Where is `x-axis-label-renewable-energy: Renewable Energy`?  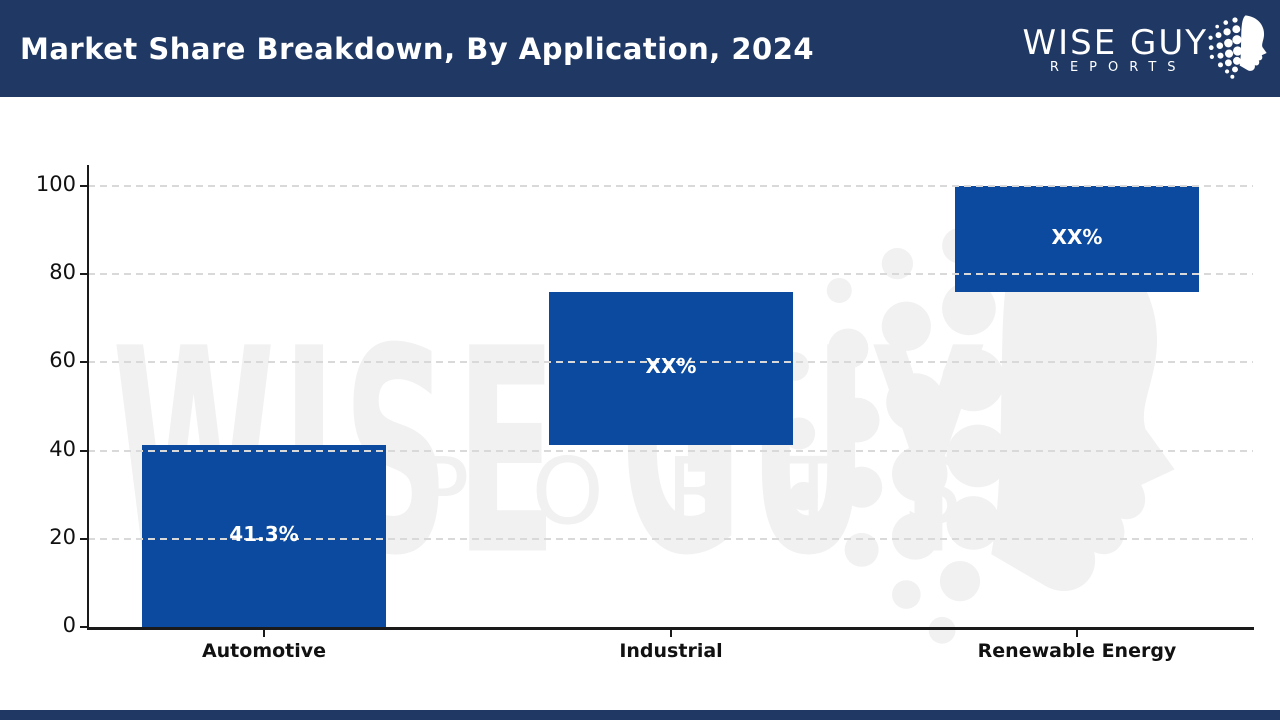
x-axis-label-renewable-energy: Renewable Energy is located at coordinates (1077, 651).